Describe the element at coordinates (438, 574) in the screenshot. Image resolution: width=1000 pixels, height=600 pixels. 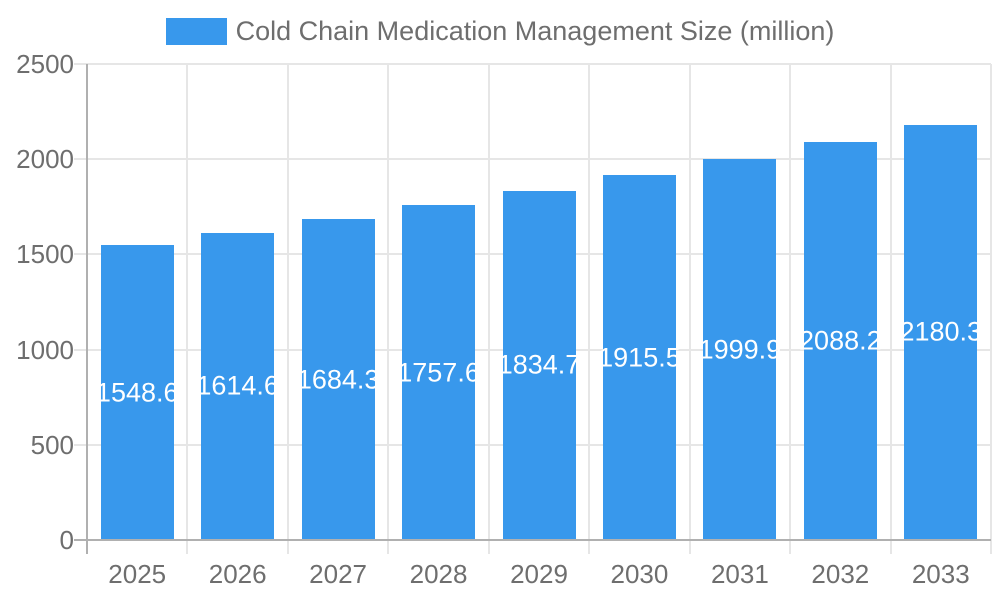
I see `x-axis-tick-label: 2028` at that location.